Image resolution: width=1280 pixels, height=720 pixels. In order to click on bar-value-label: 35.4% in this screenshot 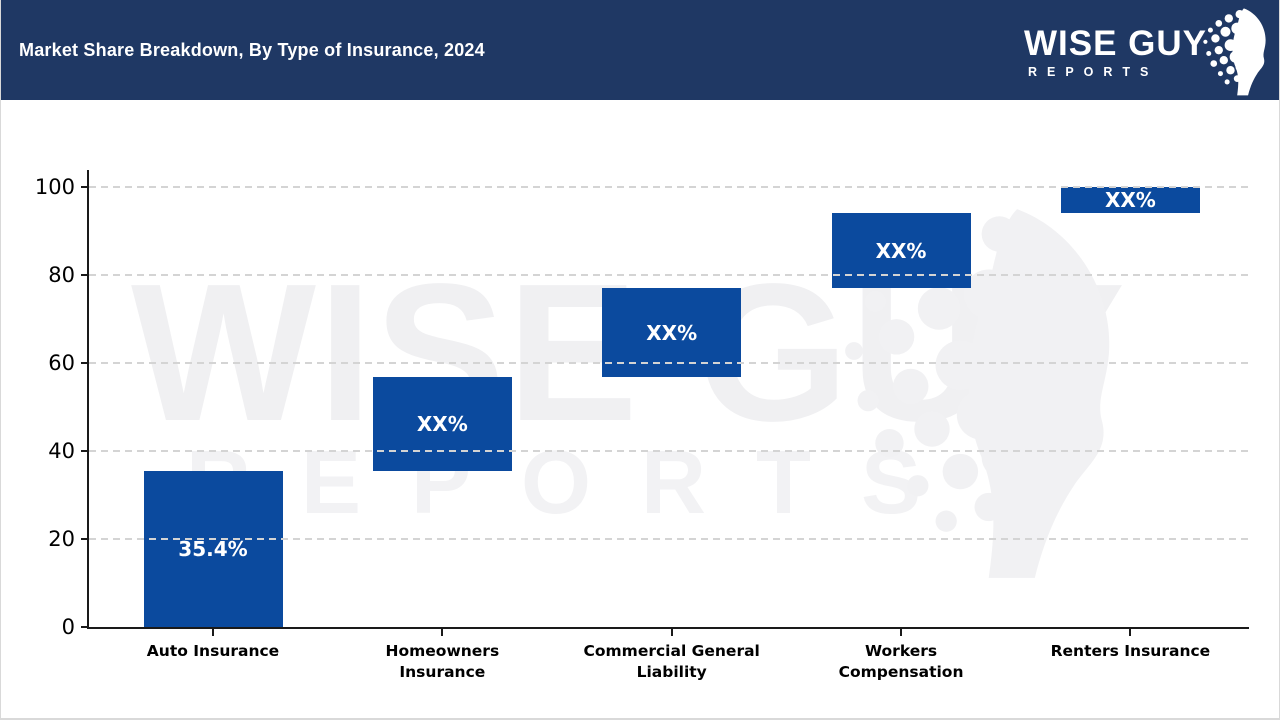, I will do `click(213, 549)`.